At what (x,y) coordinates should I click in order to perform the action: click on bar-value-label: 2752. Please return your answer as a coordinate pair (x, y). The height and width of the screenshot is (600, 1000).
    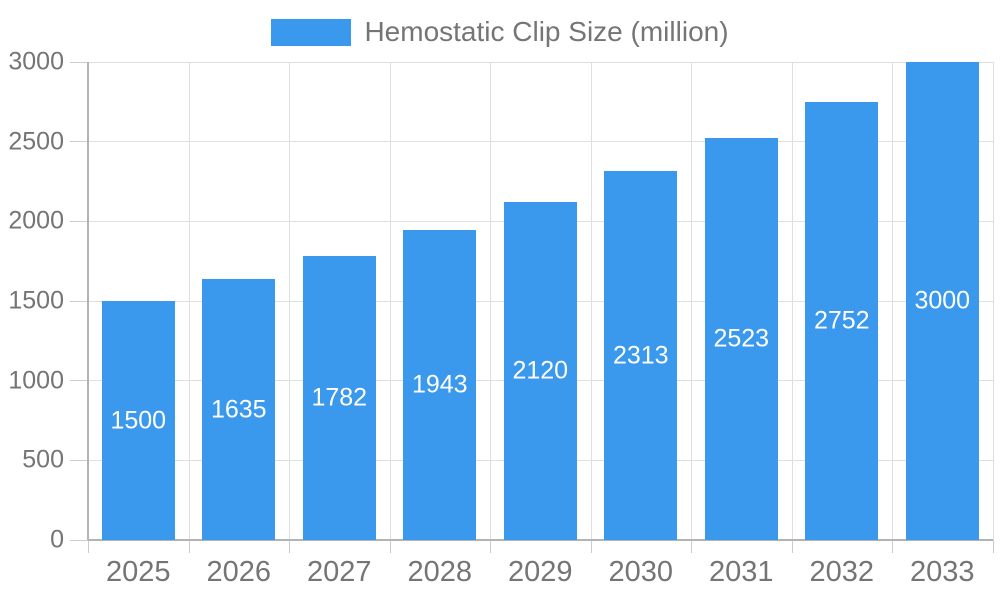
    Looking at the image, I should click on (841, 320).